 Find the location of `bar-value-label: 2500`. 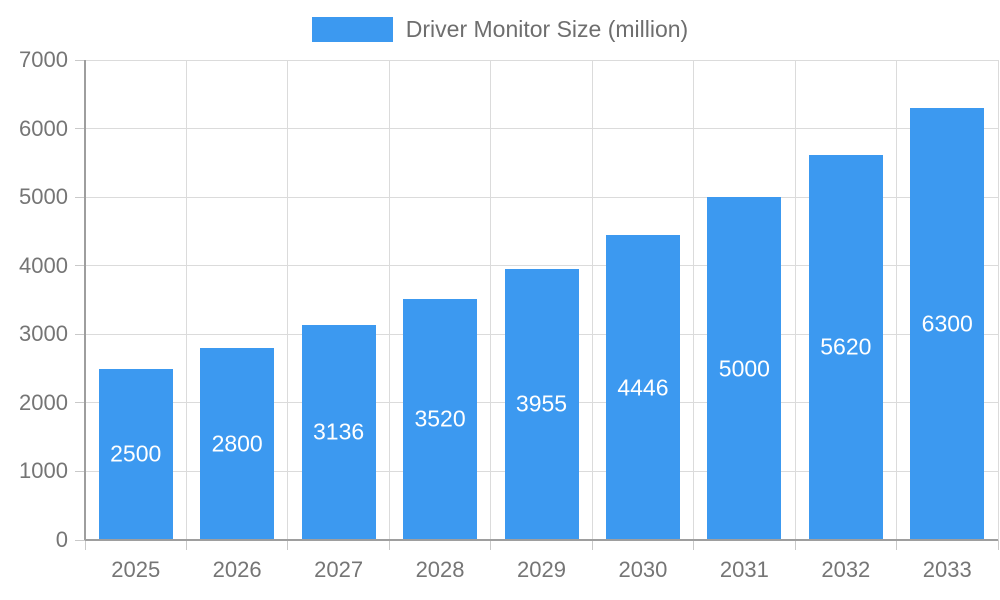

bar-value-label: 2500 is located at coordinates (136, 453).